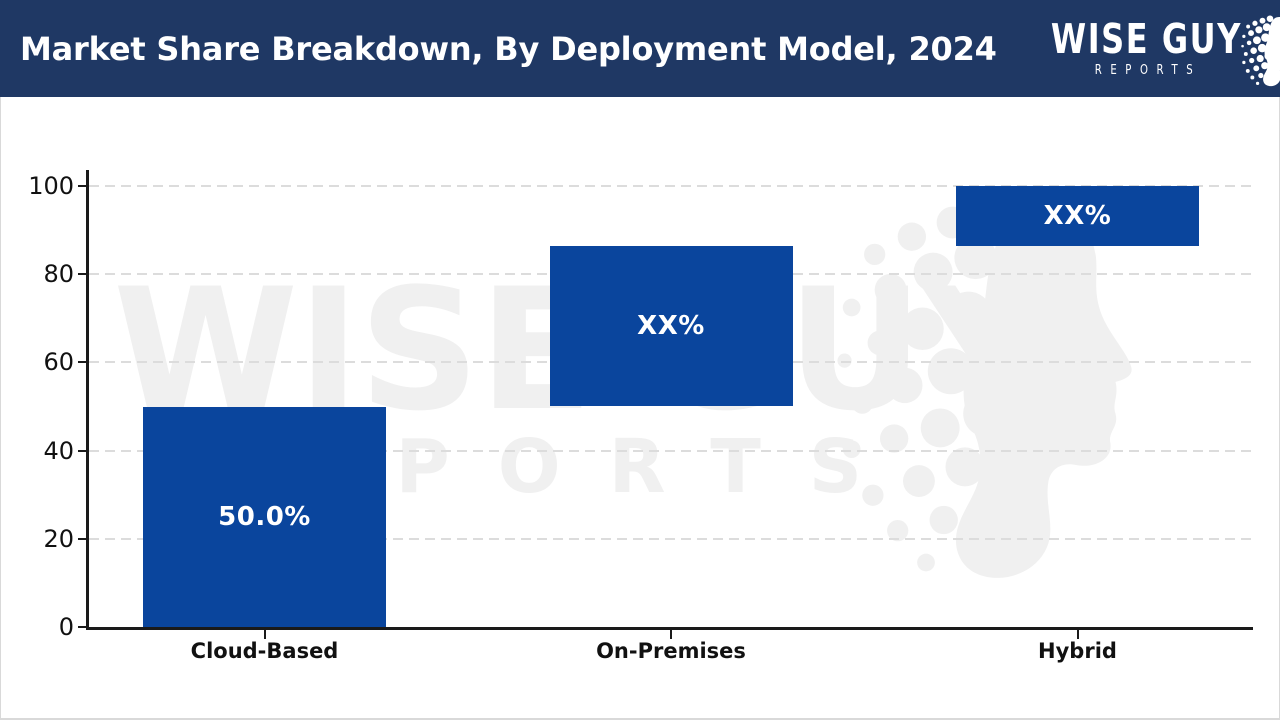  What do you see at coordinates (58, 538) in the screenshot?
I see `y-axis-tick-label: 20` at bounding box center [58, 538].